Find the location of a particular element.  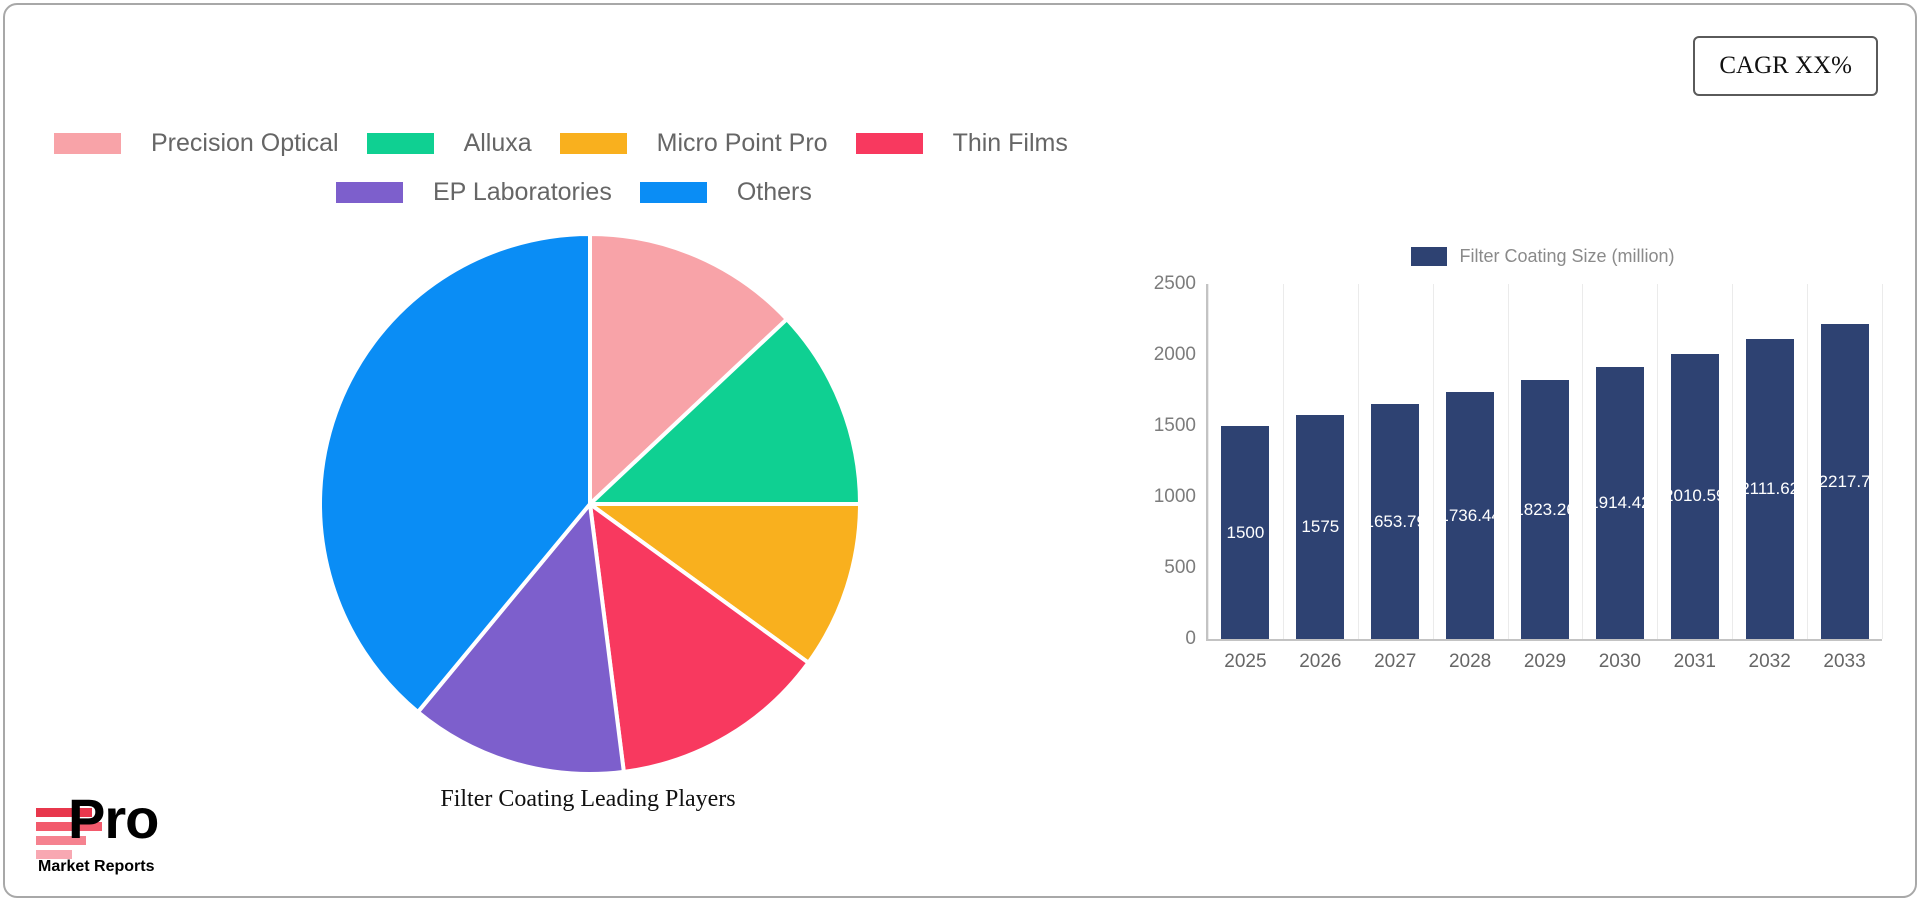

y-axis-tick: 1000 is located at coordinates (1174, 496).